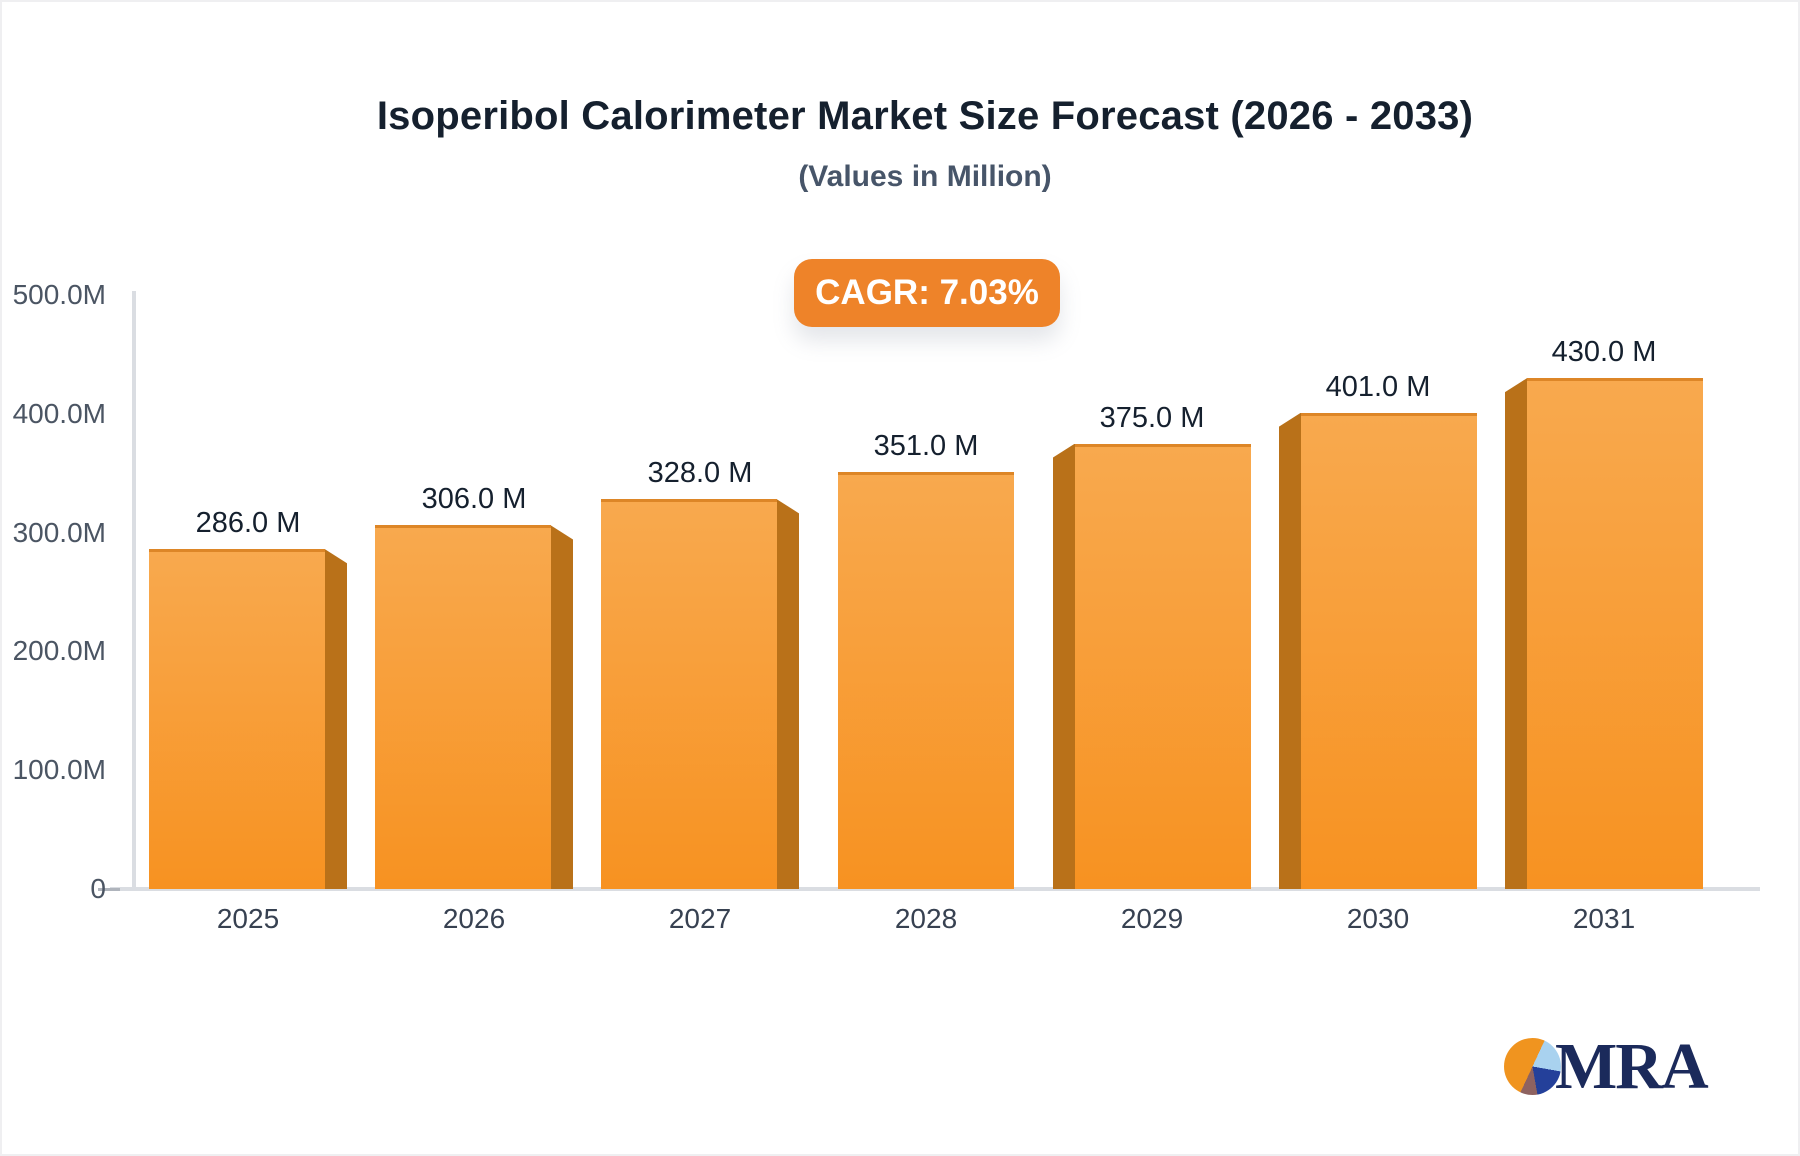 This screenshot has width=1800, height=1156. I want to click on bar-3d-side-2031, so click(1516, 633).